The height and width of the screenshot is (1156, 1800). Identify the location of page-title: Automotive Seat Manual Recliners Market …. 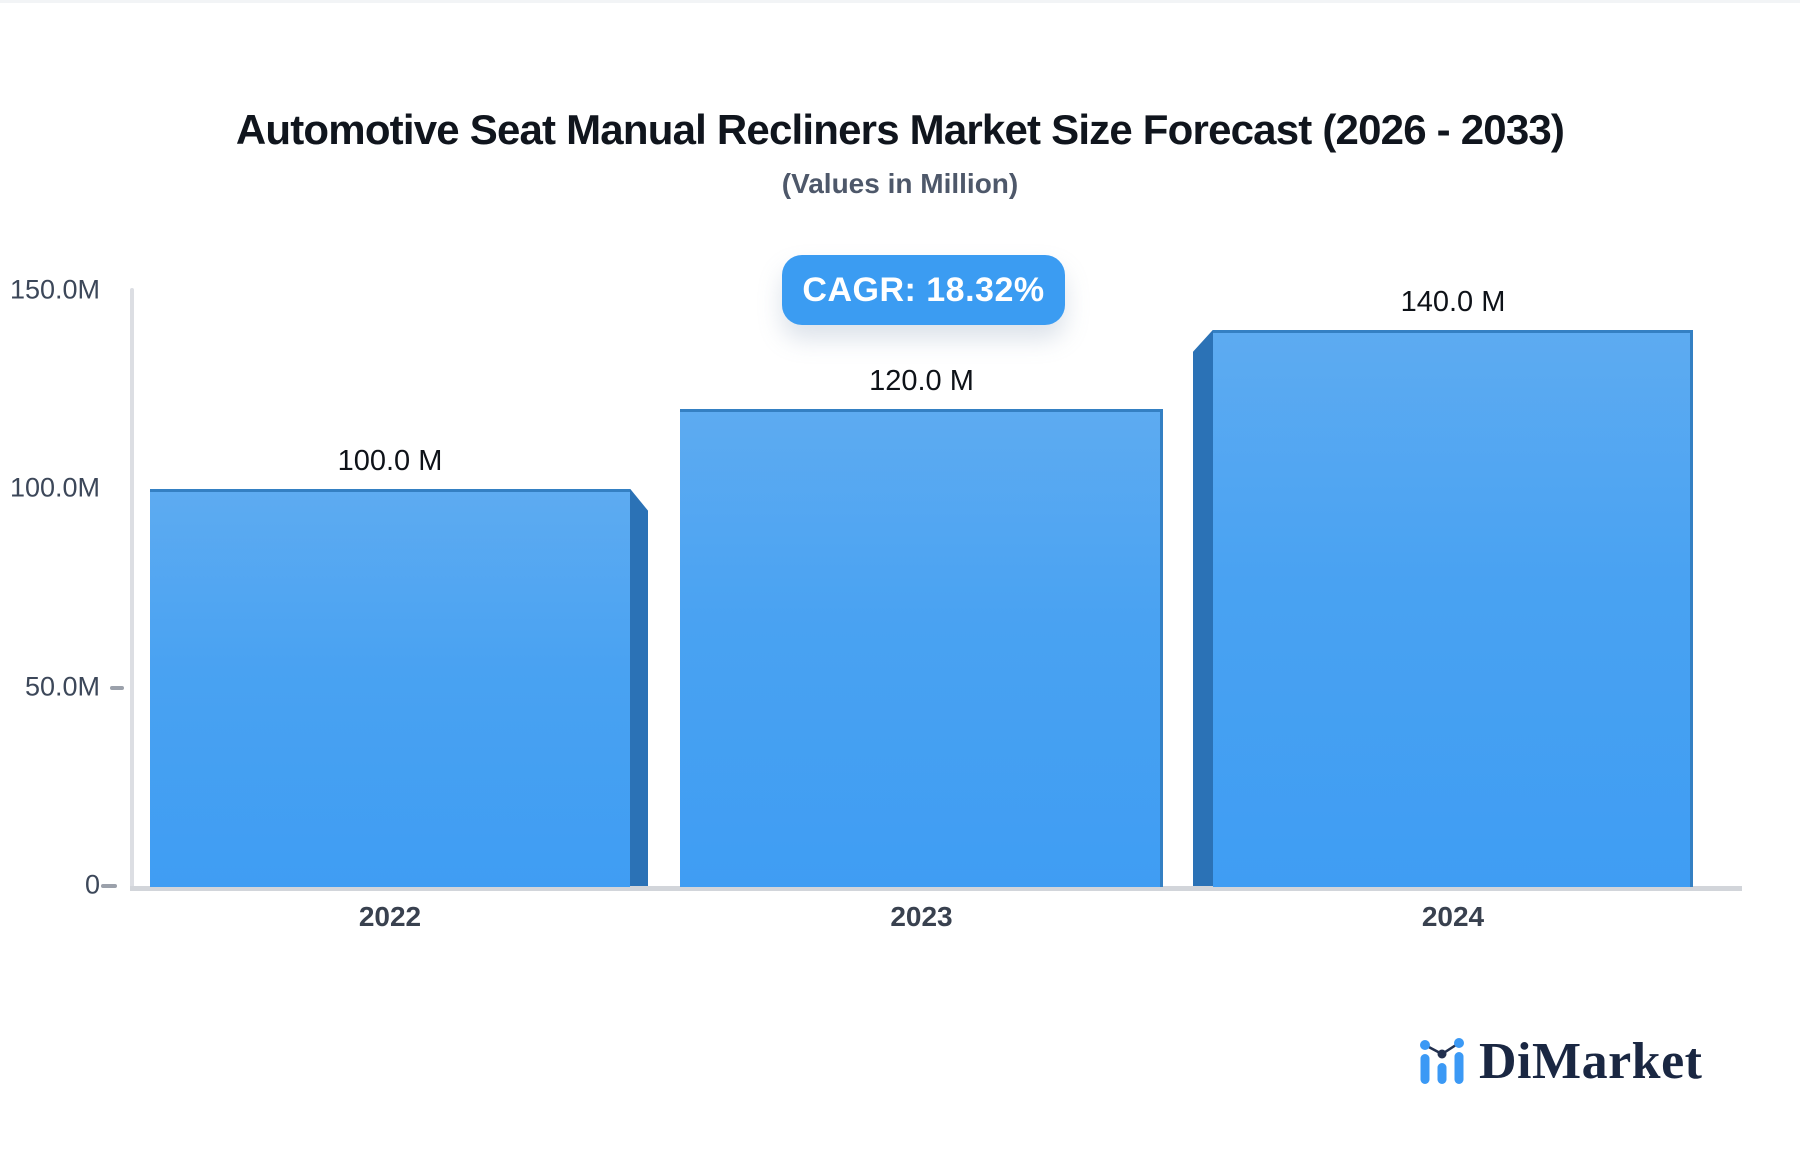
(900, 129).